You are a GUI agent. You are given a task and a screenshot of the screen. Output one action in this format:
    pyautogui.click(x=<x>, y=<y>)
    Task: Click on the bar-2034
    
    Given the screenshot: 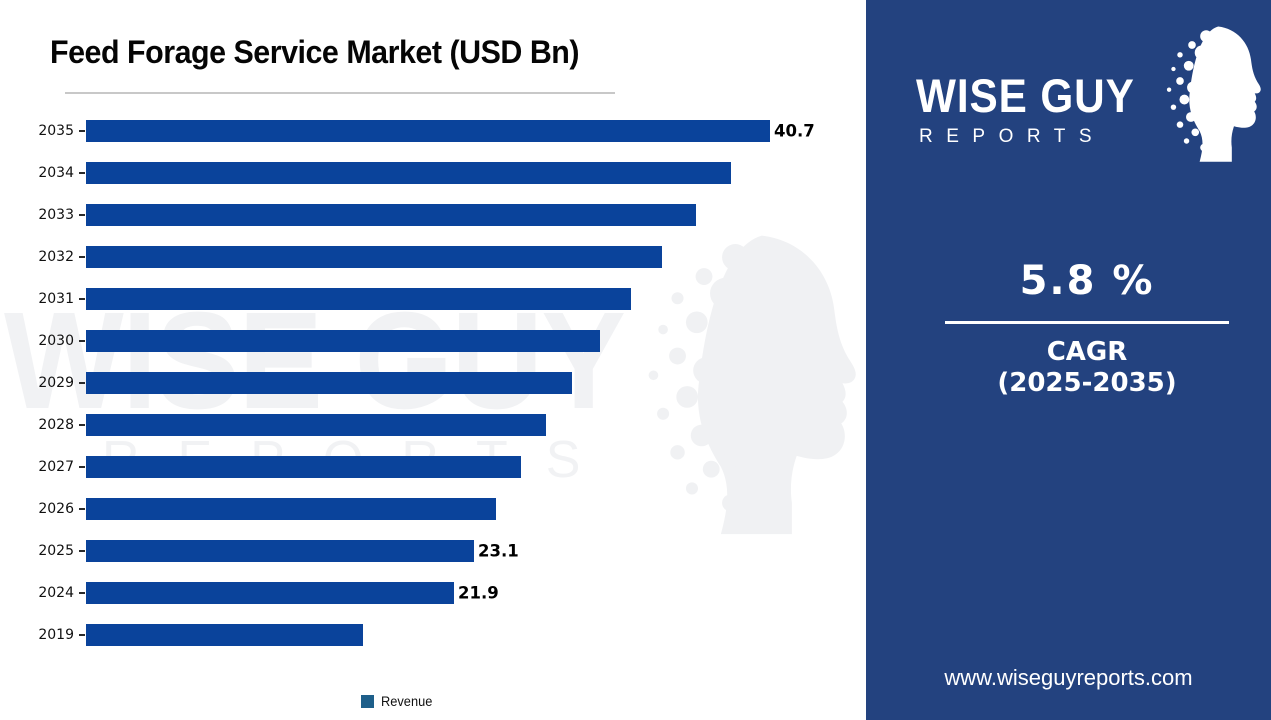 What is the action you would take?
    pyautogui.click(x=408, y=173)
    